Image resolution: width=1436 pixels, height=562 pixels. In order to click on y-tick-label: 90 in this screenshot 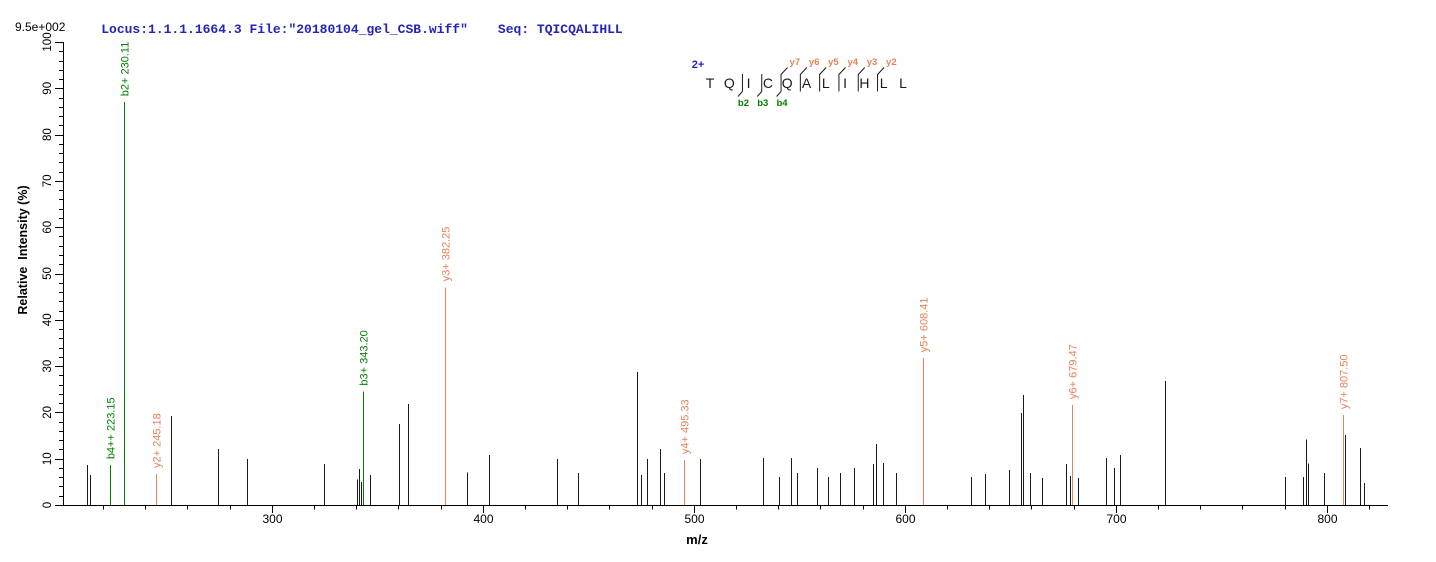, I will do `click(48, 88)`.